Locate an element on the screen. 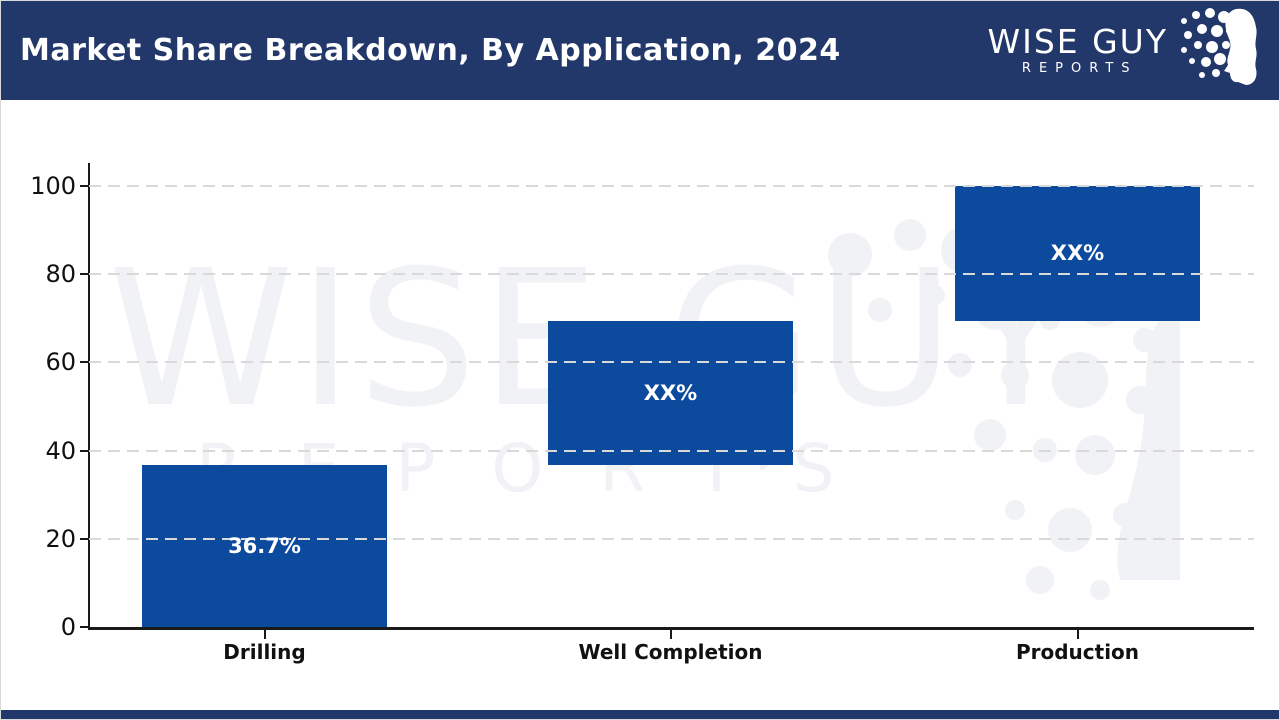  logo-name: WISE GUY is located at coordinates (1077, 41).